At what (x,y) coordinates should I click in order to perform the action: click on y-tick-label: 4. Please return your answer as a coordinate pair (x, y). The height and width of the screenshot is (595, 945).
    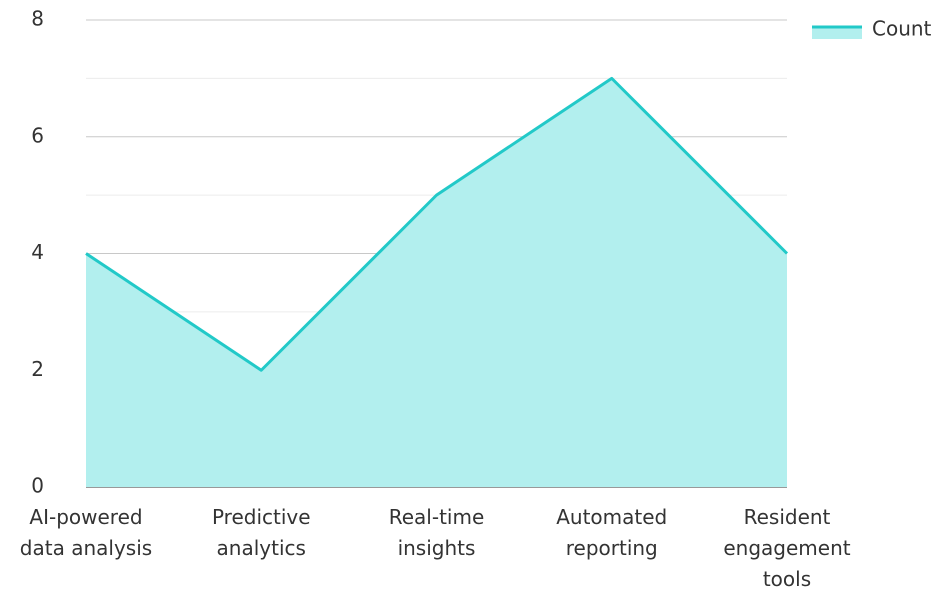
    Looking at the image, I should click on (37, 252).